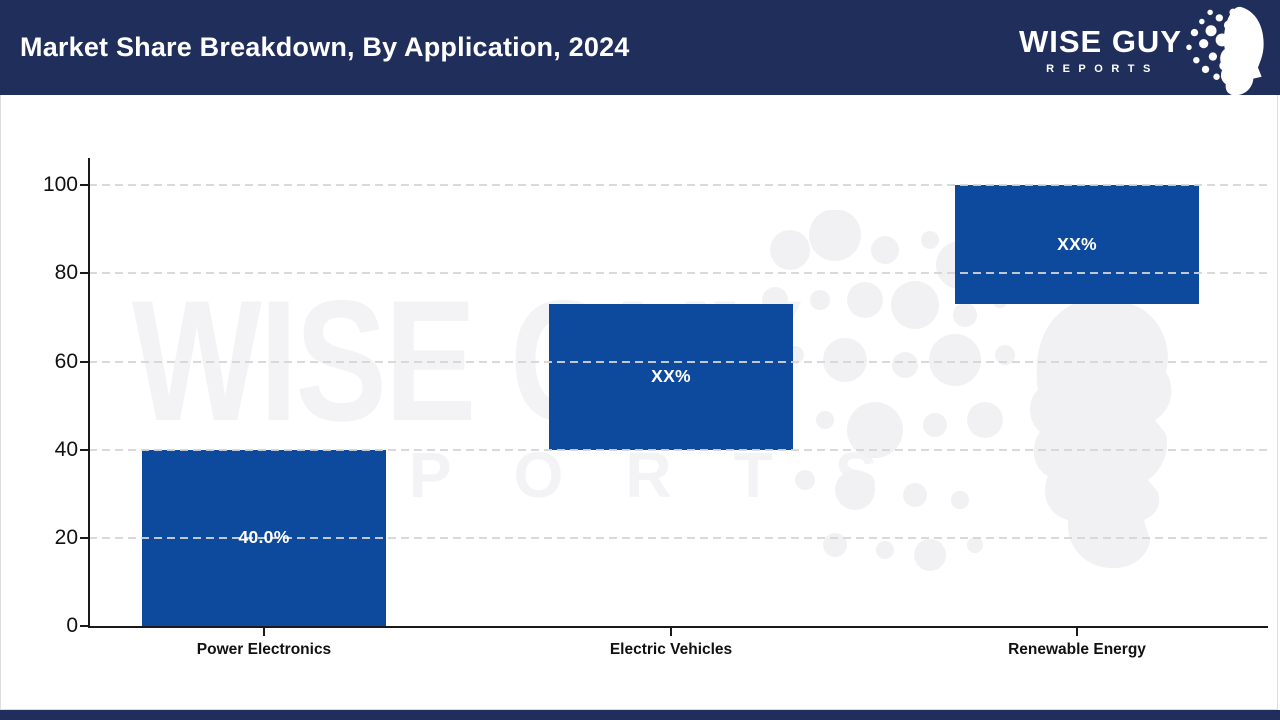 This screenshot has width=1280, height=720. I want to click on x-axis-spine, so click(678, 627).